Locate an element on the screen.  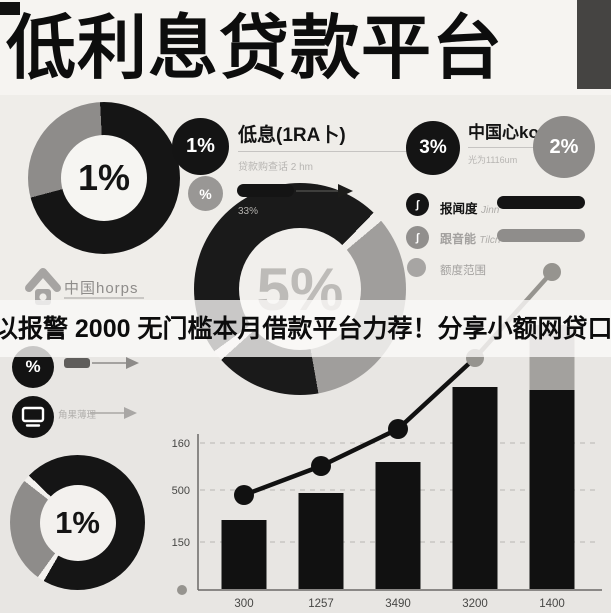
top-left-donut-hole: 1% is located at coordinates (104, 178).